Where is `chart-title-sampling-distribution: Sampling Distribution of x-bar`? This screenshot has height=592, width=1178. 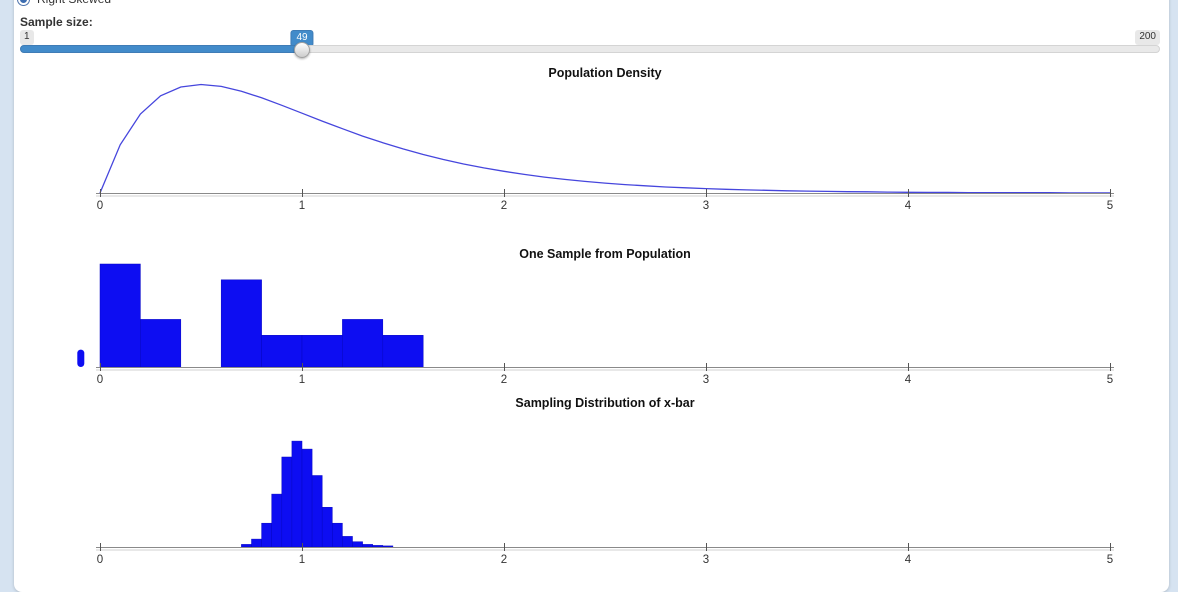
chart-title-sampling-distribution: Sampling Distribution of x-bar is located at coordinates (605, 403).